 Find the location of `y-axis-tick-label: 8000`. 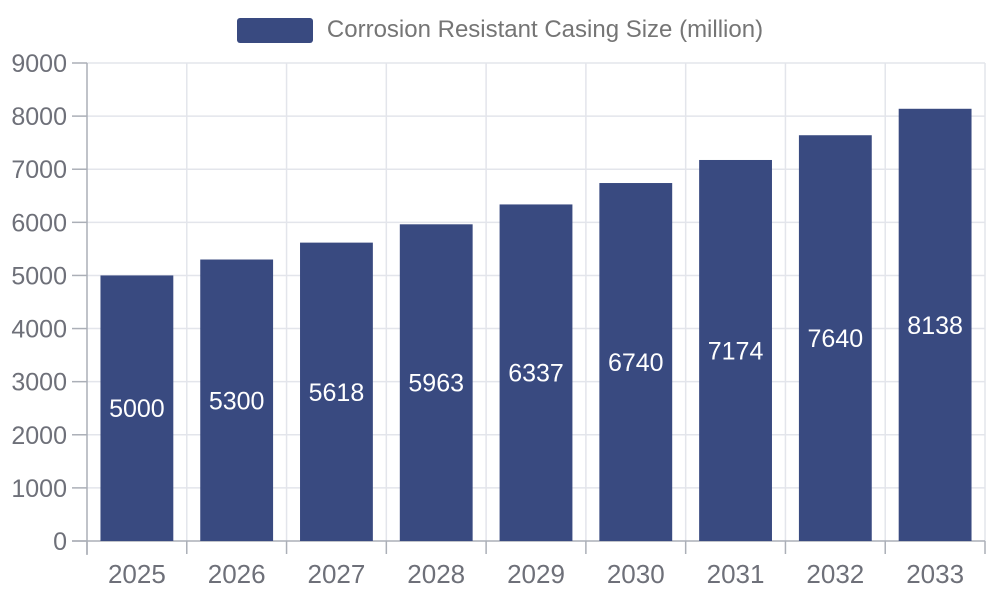

y-axis-tick-label: 8000 is located at coordinates (39, 117).